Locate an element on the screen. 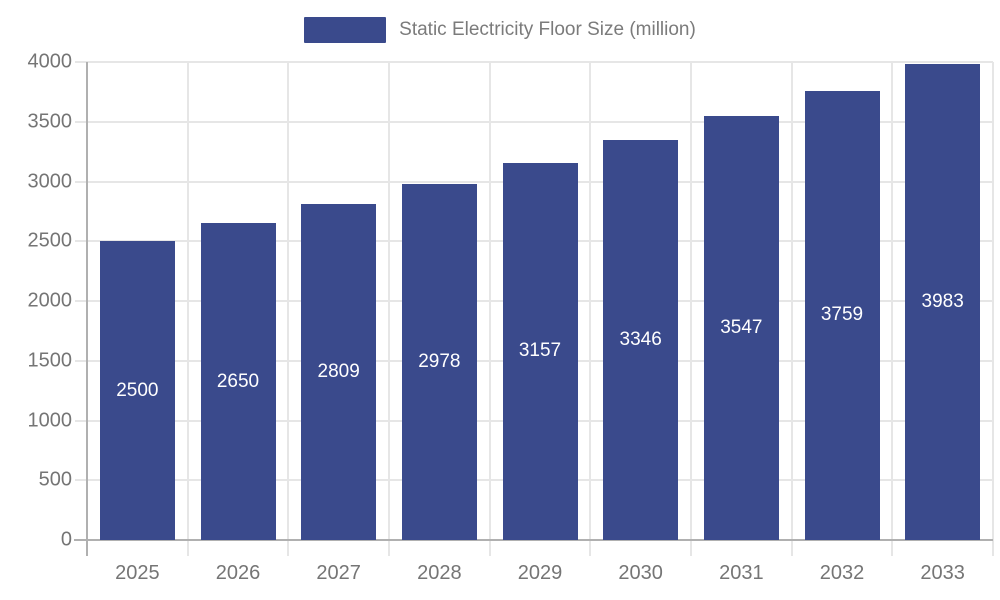 This screenshot has height=600, width=1000. x-axis-label: 2029 is located at coordinates (540, 573).